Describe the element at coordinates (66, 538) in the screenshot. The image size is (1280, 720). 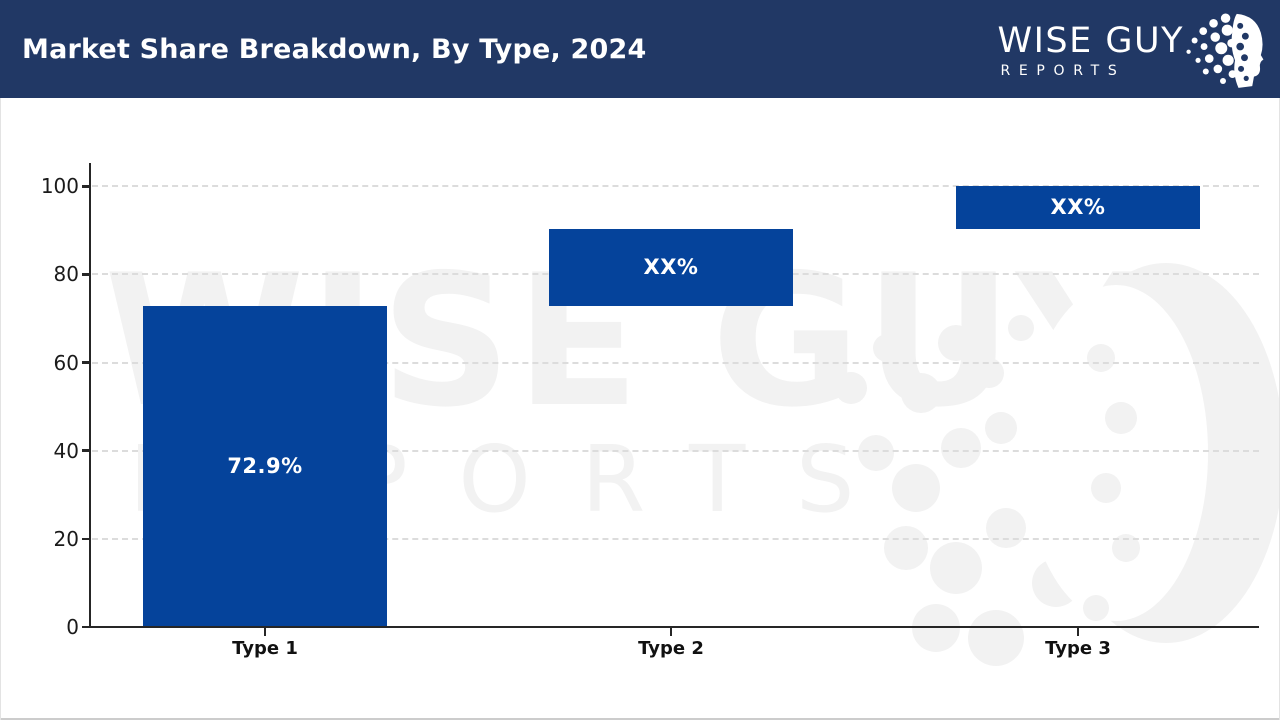
I see `y-tick-label-20: 20` at that location.